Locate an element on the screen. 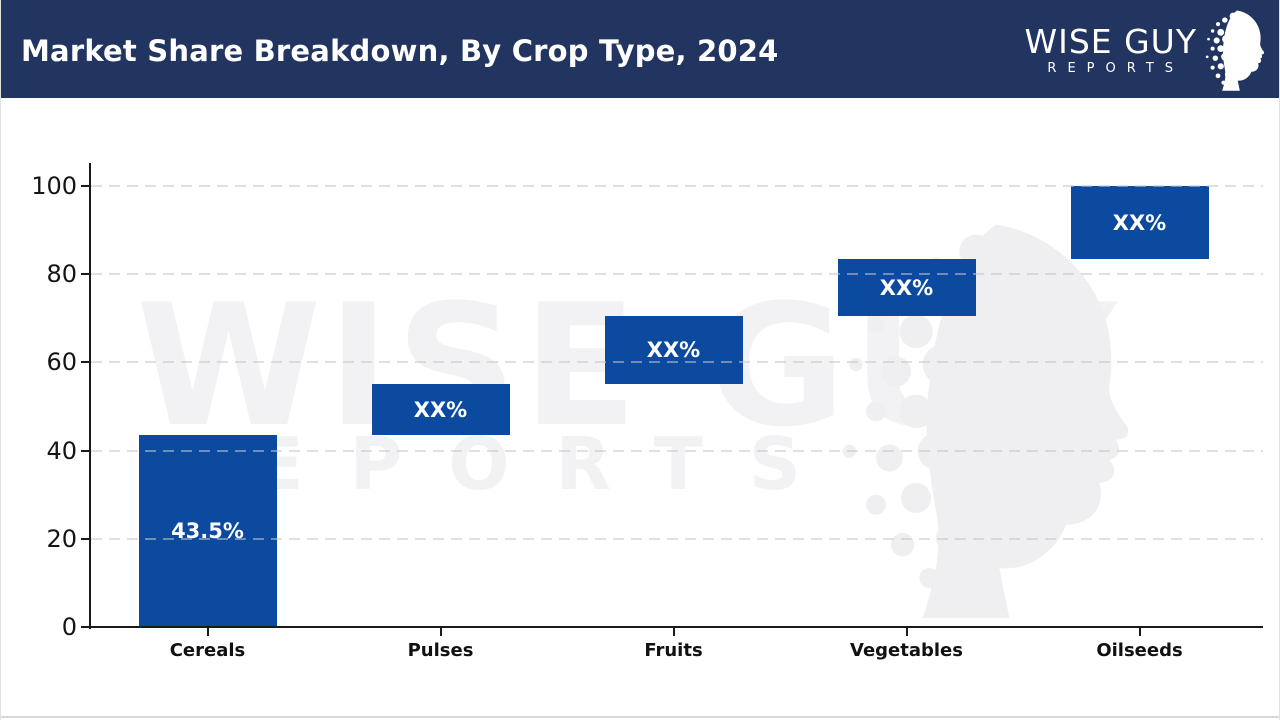  bar-label-cereals: 43.5% is located at coordinates (207, 531).